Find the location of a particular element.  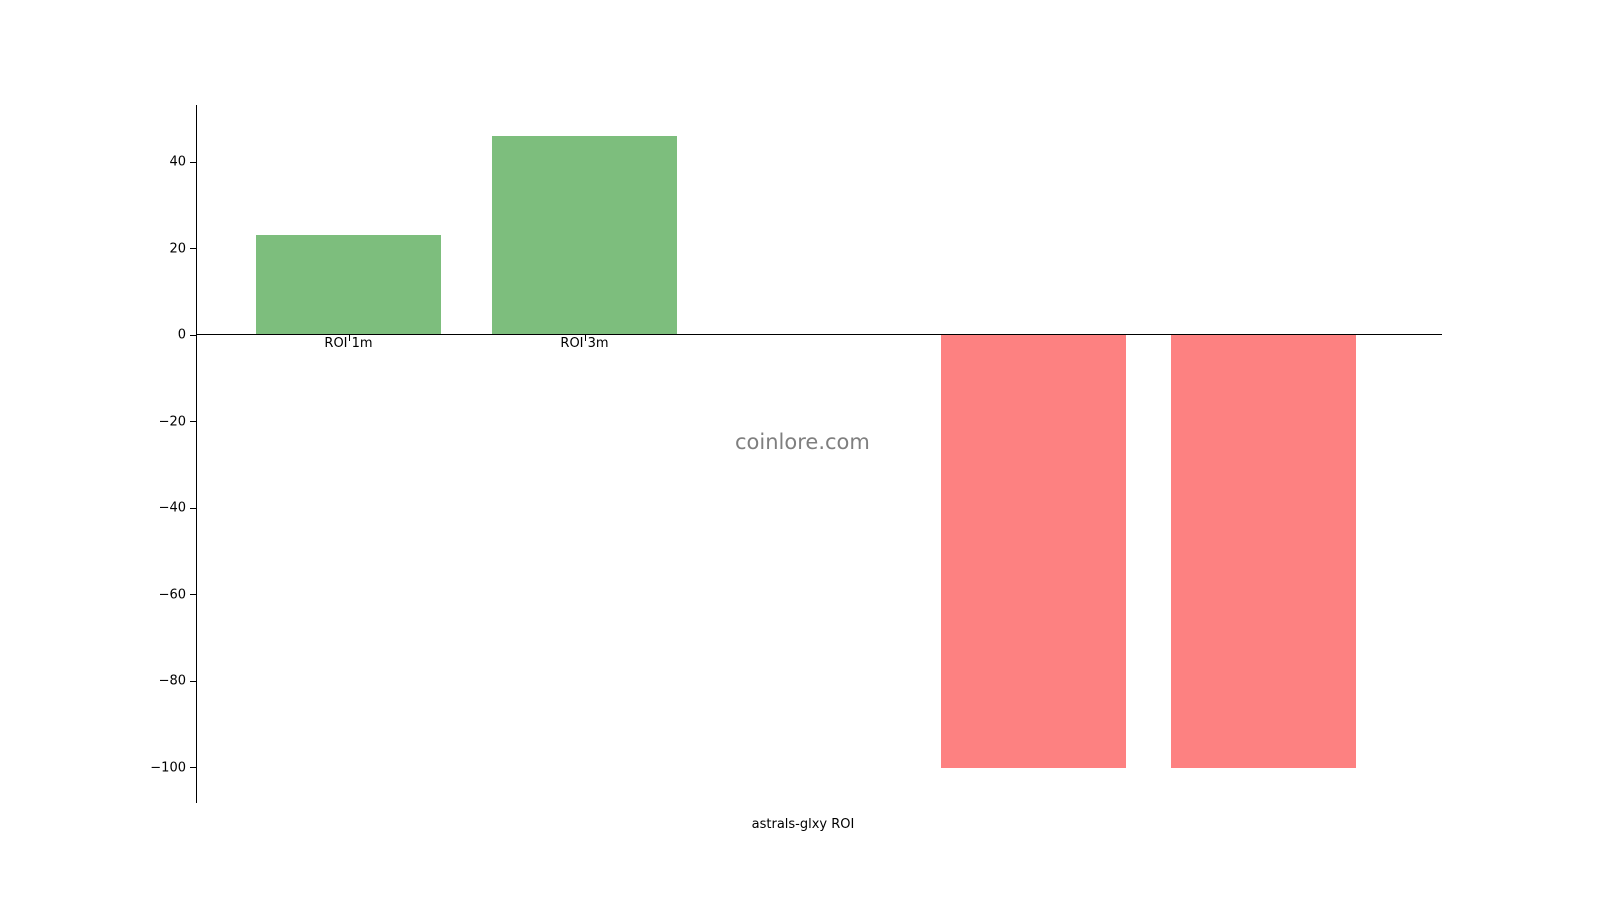

y-tick-label: −60 is located at coordinates (172, 594).